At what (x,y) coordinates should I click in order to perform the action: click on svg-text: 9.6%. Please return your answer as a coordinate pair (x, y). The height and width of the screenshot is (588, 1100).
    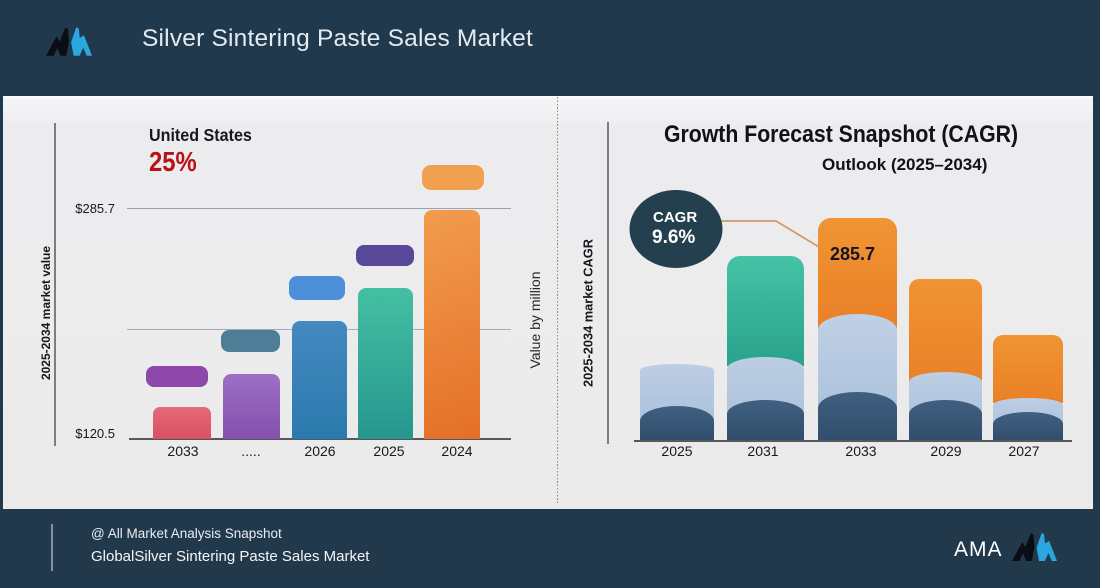
    Looking at the image, I should click on (673, 237).